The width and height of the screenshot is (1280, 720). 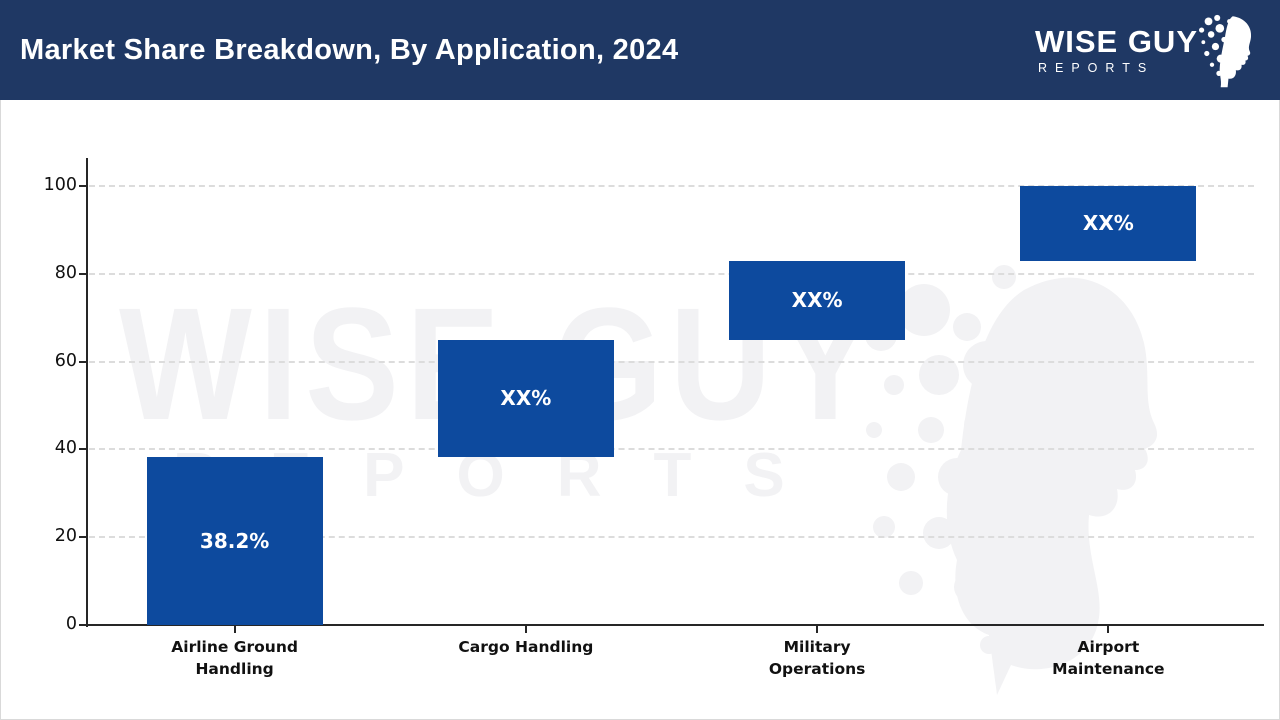 What do you see at coordinates (1096, 67) in the screenshot?
I see `logo-subtitle: REPORTS` at bounding box center [1096, 67].